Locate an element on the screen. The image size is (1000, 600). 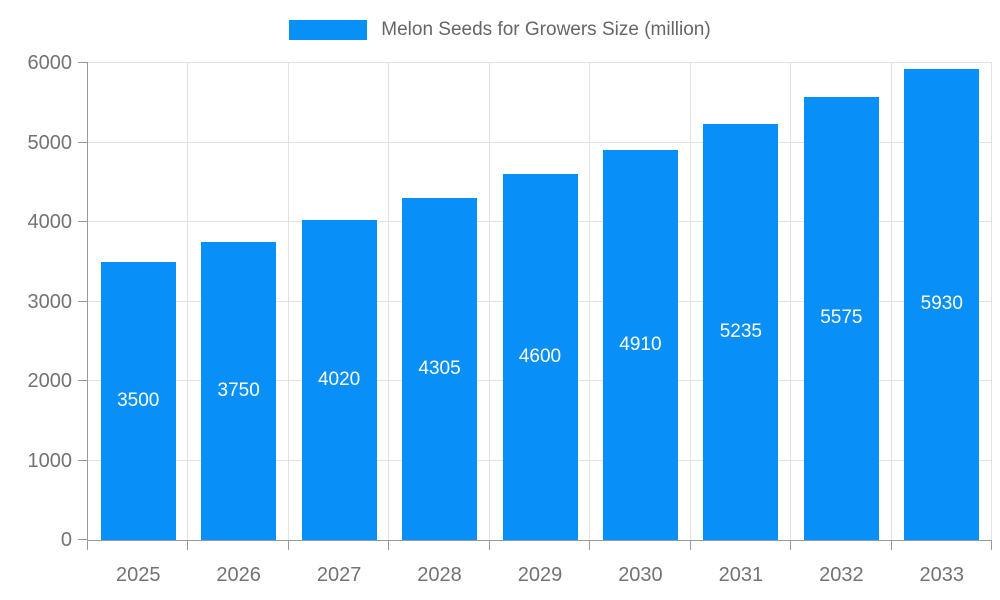
bar-value-label: 4305 is located at coordinates (439, 368).